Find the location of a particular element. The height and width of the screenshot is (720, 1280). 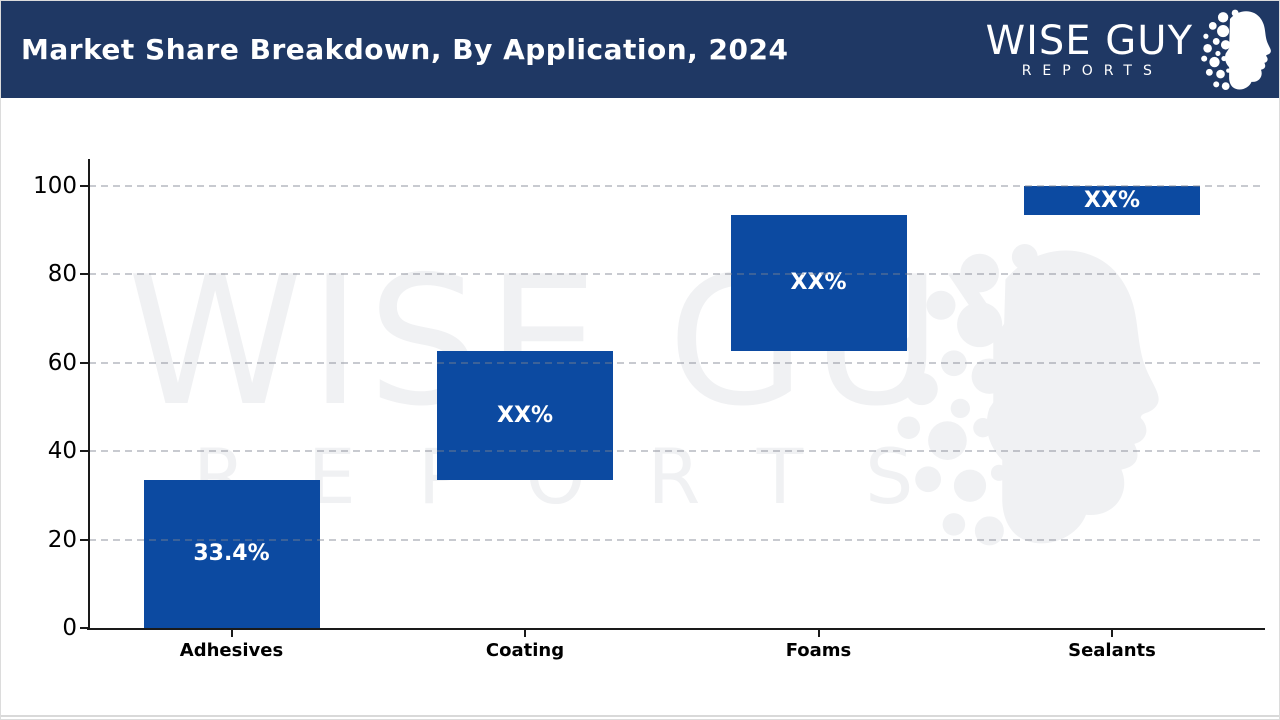

brand-subtitle-text: REPORTS is located at coordinates (1092, 70).